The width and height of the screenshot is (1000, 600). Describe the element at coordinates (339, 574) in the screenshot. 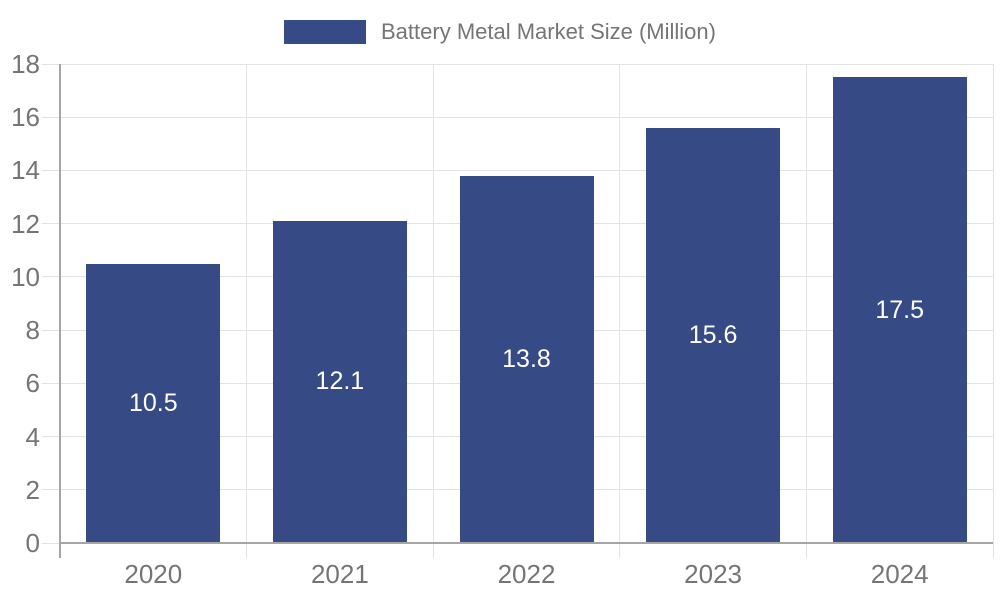

I see `x-tick-label: 2021` at that location.